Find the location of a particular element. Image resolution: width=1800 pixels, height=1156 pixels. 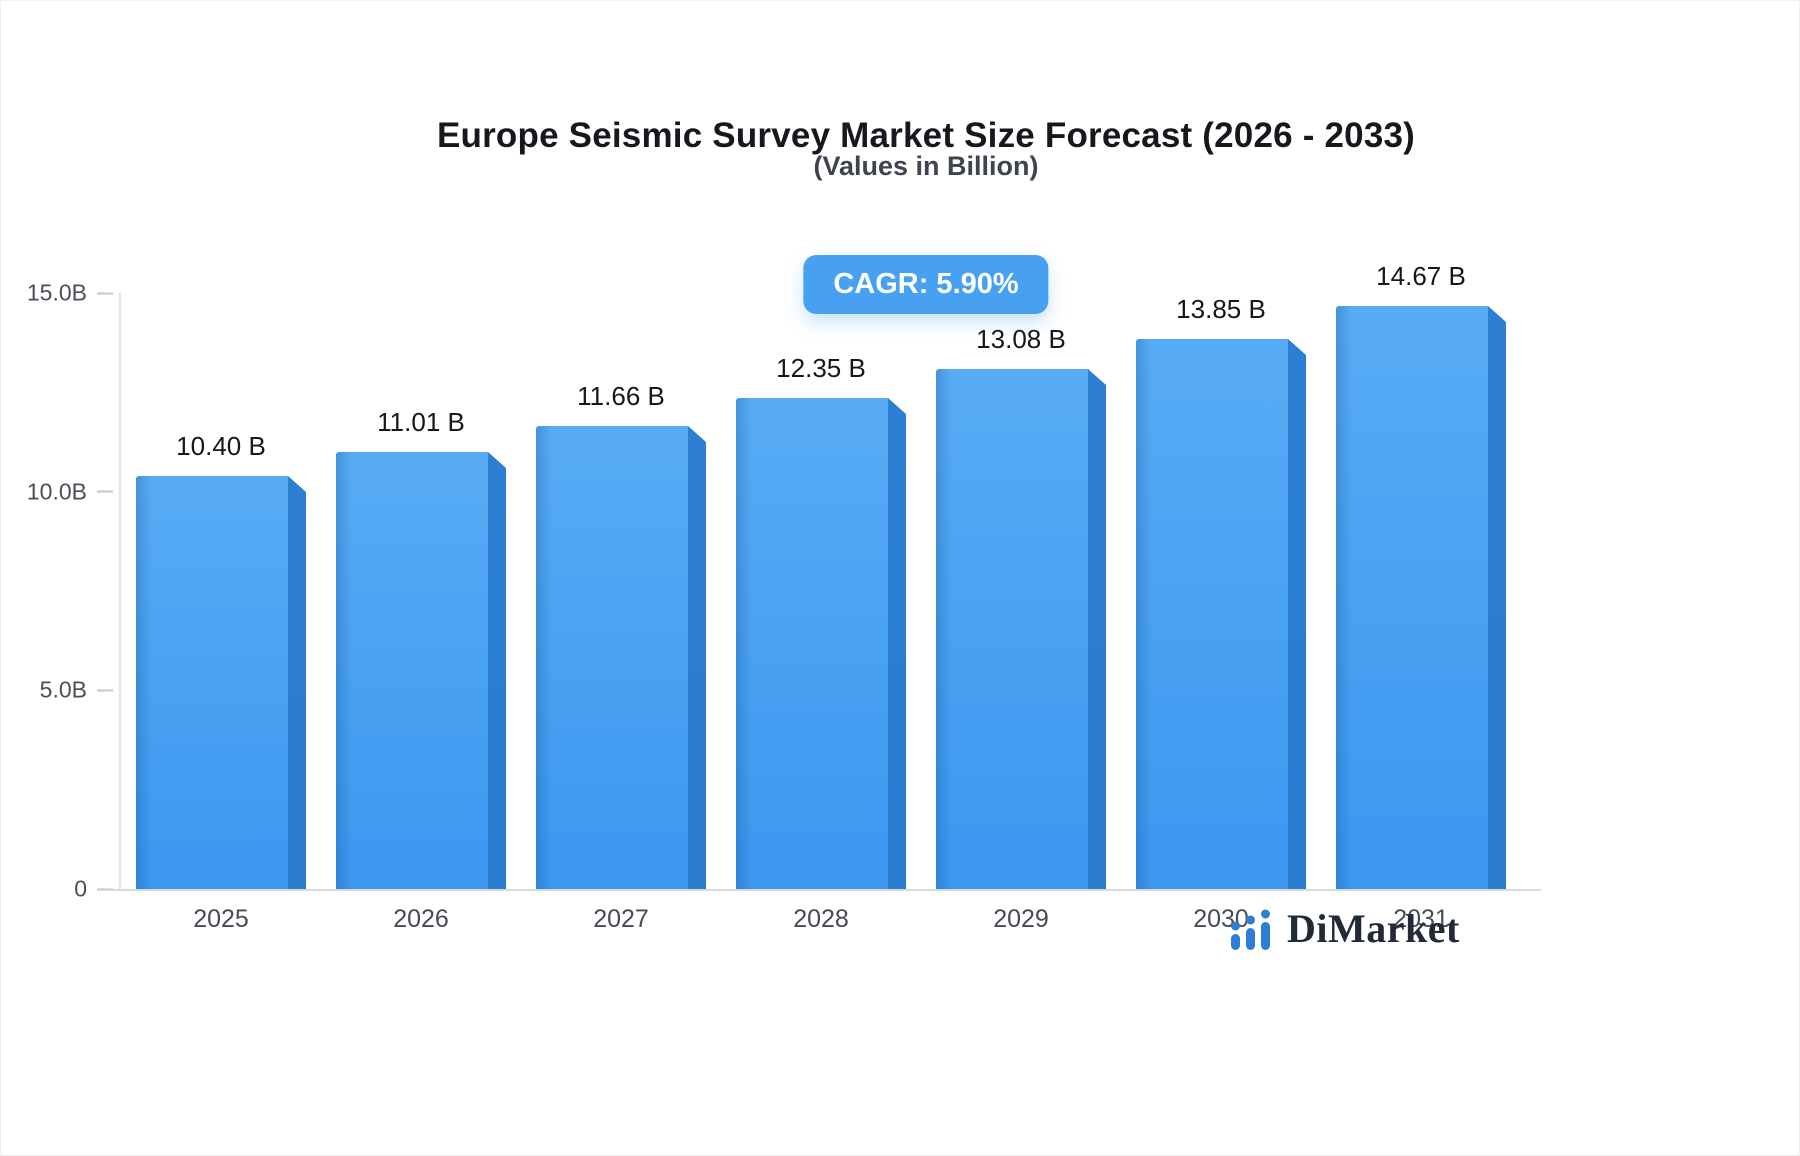

bar-chart-logo-icon is located at coordinates (1250, 929).